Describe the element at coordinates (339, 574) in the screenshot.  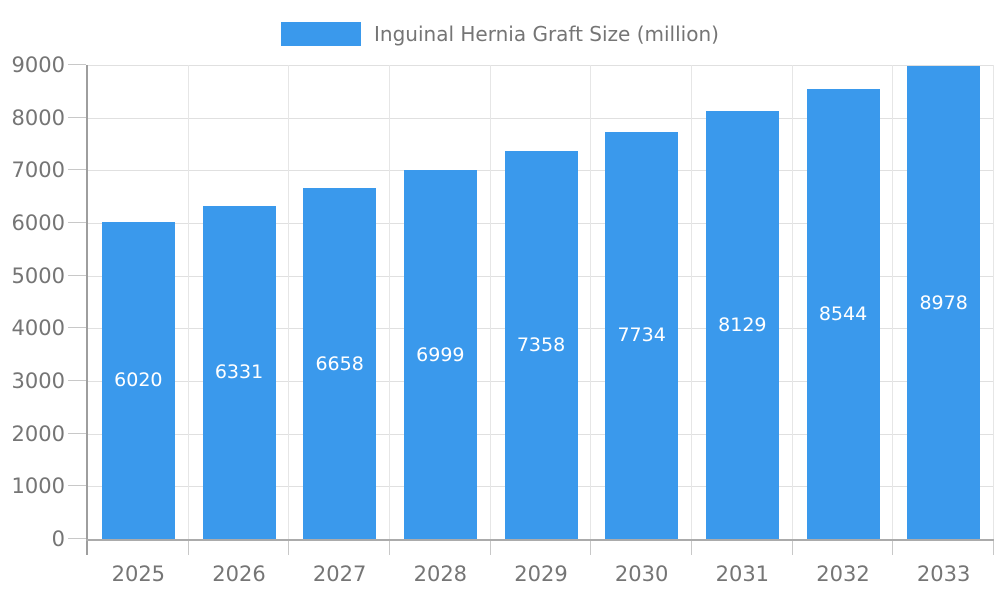
I see `x-axis-label: 2027` at that location.